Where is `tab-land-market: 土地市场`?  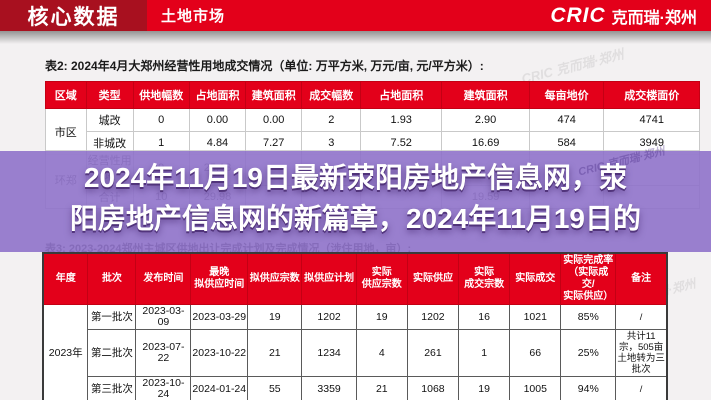 tab-land-market: 土地市场 is located at coordinates (186, 15).